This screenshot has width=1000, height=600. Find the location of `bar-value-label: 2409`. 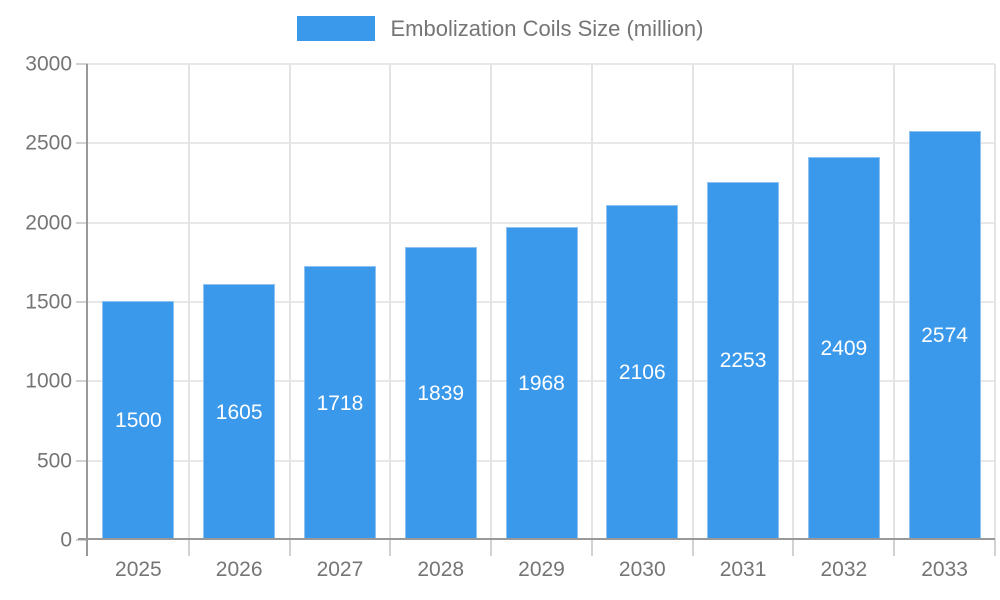

bar-value-label: 2409 is located at coordinates (844, 348).